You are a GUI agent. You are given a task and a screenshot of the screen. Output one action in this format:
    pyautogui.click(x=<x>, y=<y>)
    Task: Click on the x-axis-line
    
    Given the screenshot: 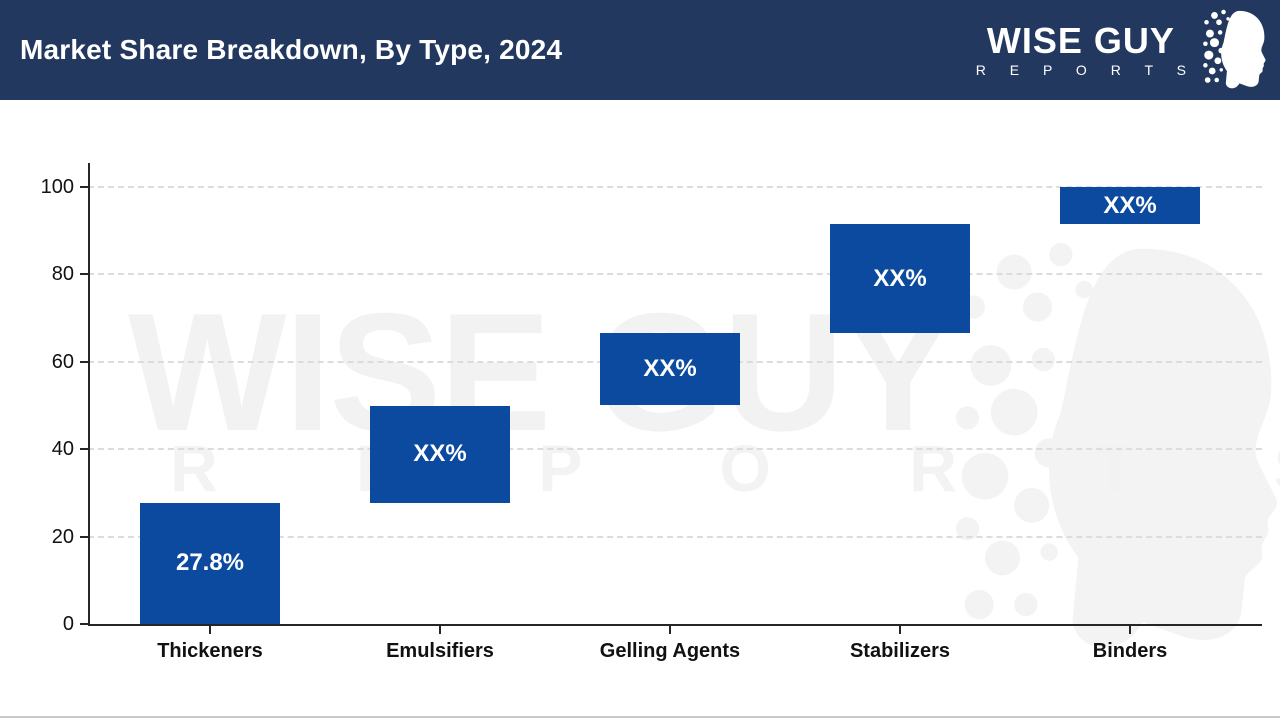 What is the action you would take?
    pyautogui.click(x=675, y=625)
    